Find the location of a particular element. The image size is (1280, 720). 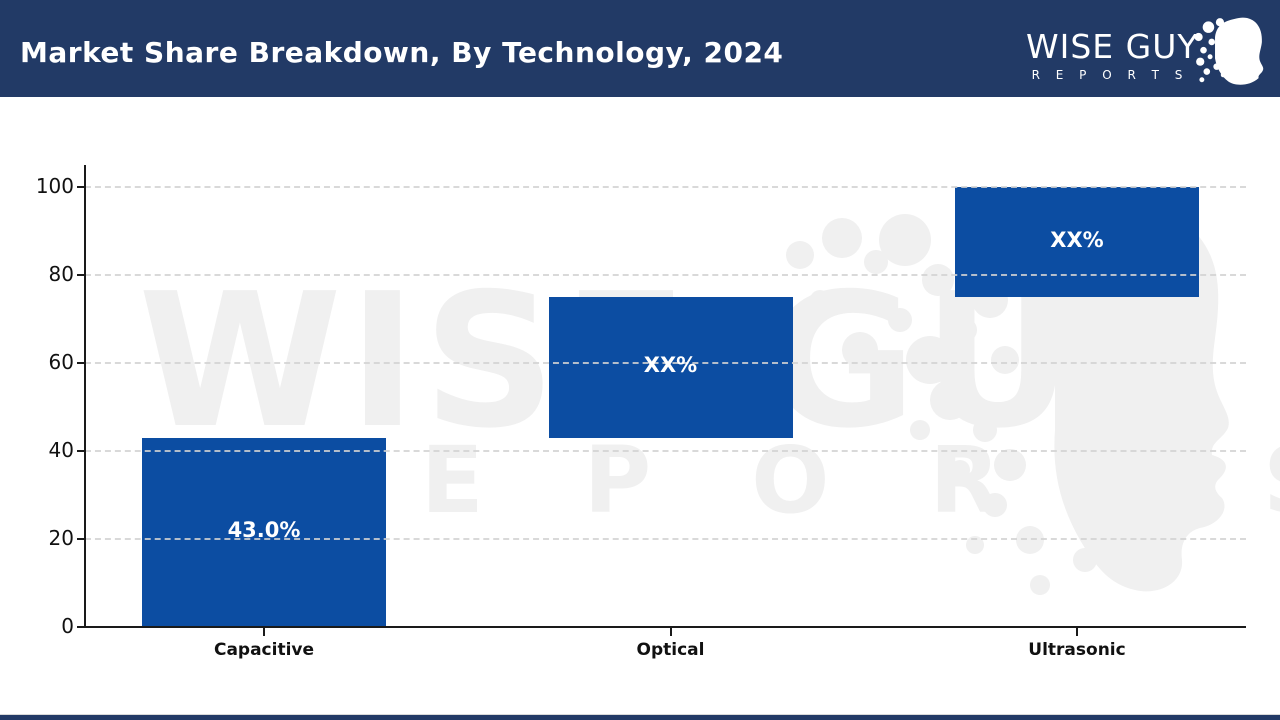

x-tick-capacitive is located at coordinates (264, 632).